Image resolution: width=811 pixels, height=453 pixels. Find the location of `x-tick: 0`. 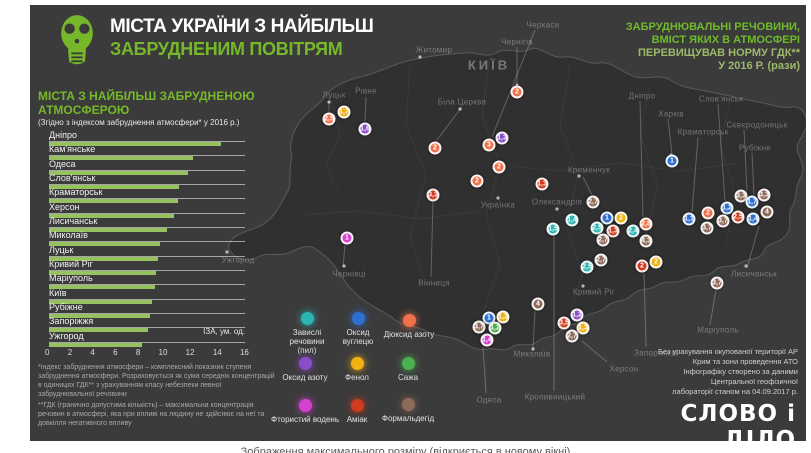

x-tick: 0 is located at coordinates (47, 352).